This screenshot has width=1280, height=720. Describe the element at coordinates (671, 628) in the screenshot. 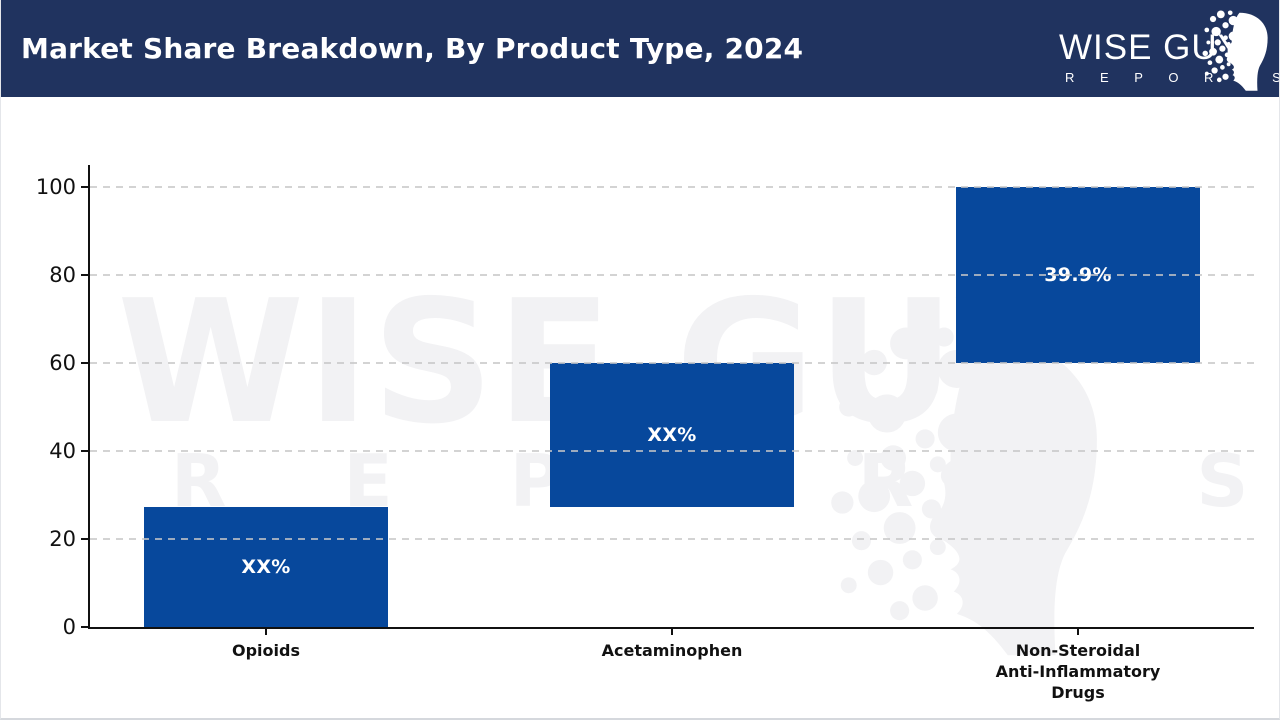

I see `x-axis-line` at that location.